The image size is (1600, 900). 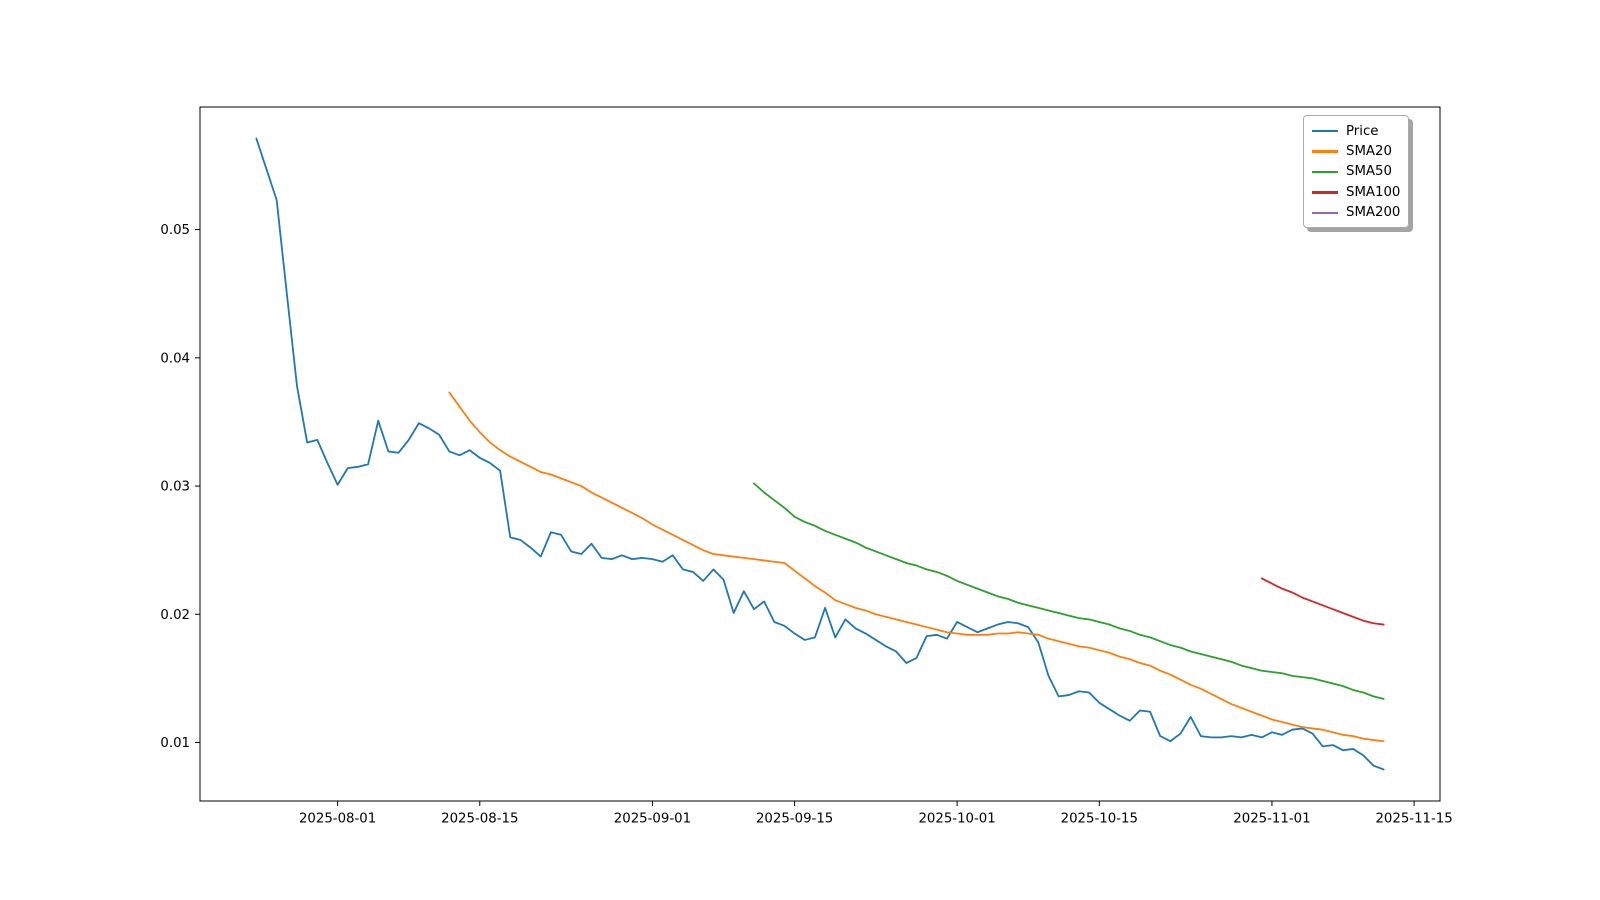 What do you see at coordinates (175, 487) in the screenshot?
I see `y-tick-label: 0.03` at bounding box center [175, 487].